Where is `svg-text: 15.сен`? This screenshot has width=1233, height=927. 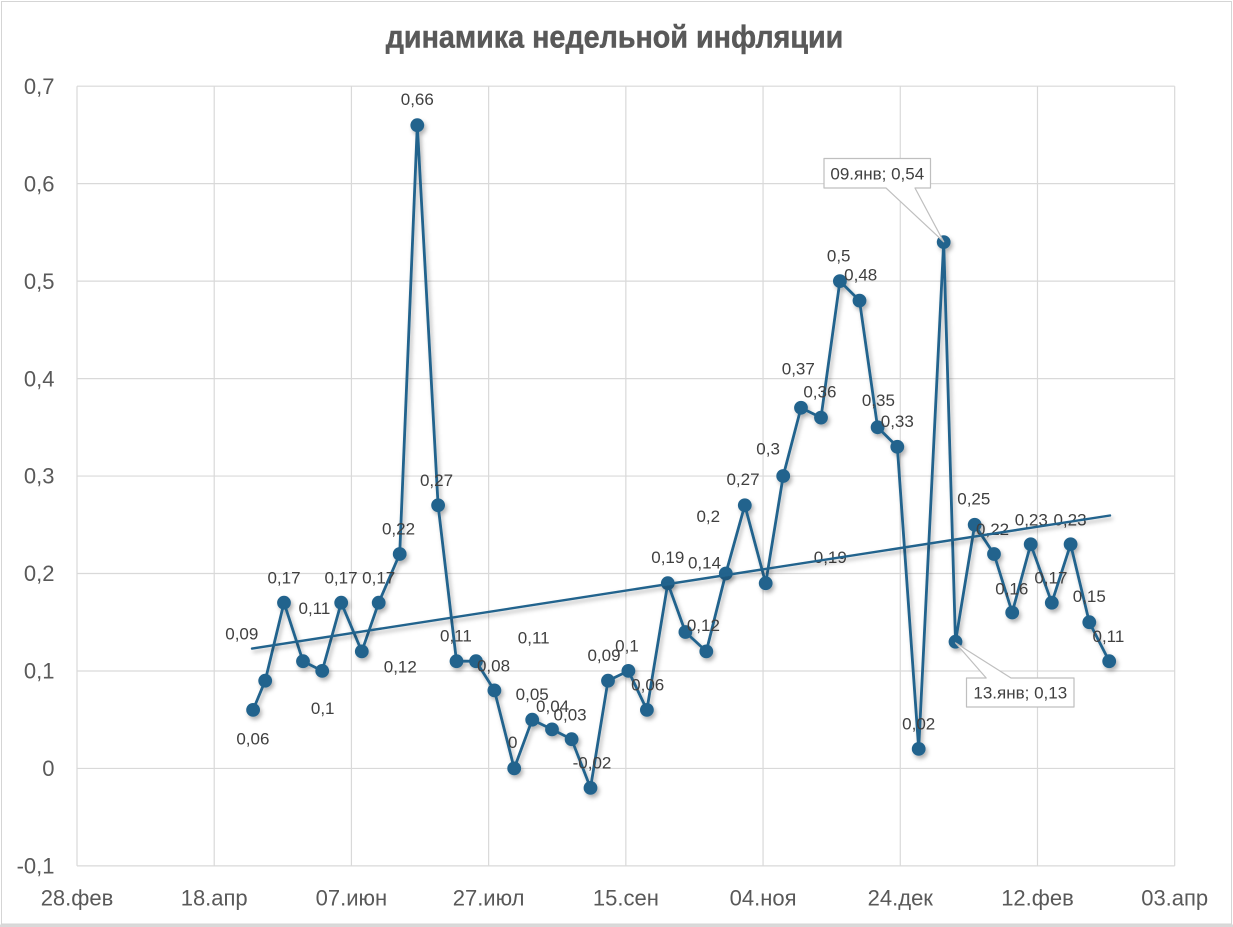 svg-text: 15.сен is located at coordinates (626, 898).